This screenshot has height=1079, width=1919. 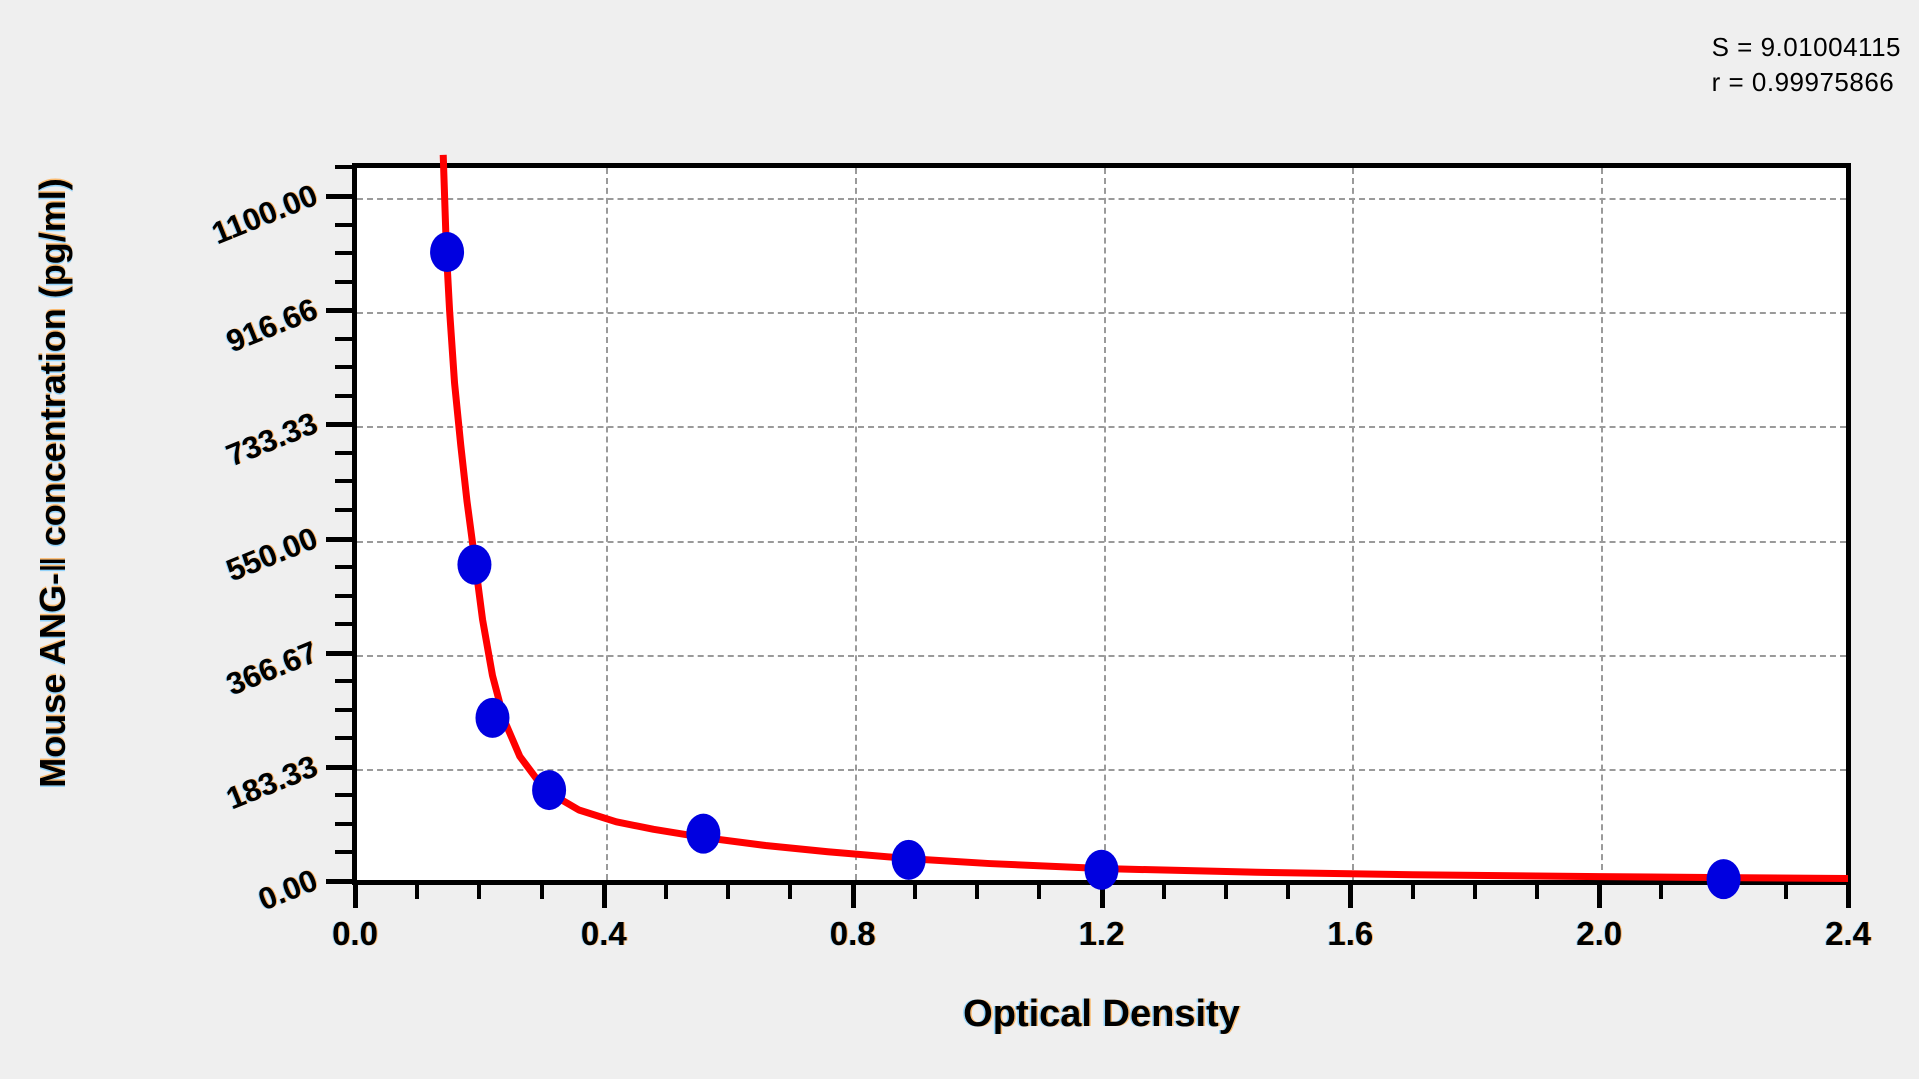 What do you see at coordinates (54, 565) in the screenshot?
I see `y-axis-title-roman-numeral: Ⅱ` at bounding box center [54, 565].